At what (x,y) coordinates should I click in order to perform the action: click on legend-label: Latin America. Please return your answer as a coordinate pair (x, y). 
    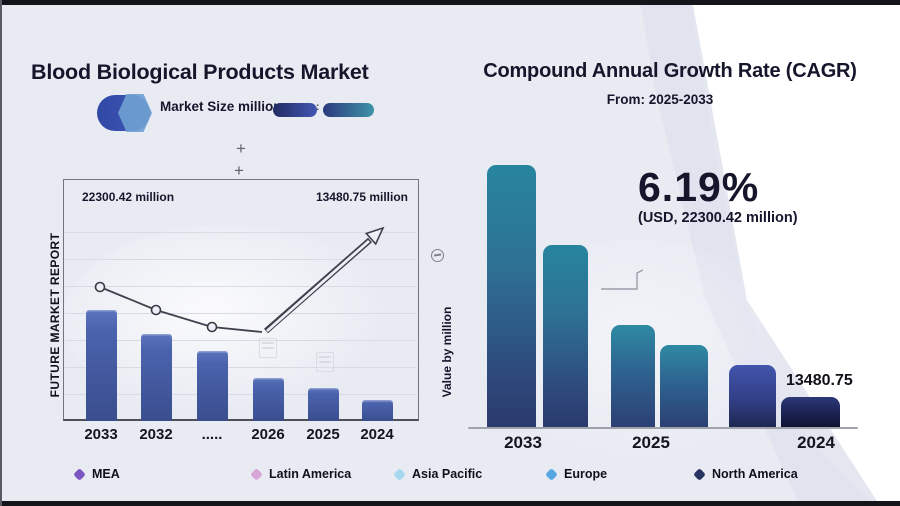
    Looking at the image, I should click on (310, 474).